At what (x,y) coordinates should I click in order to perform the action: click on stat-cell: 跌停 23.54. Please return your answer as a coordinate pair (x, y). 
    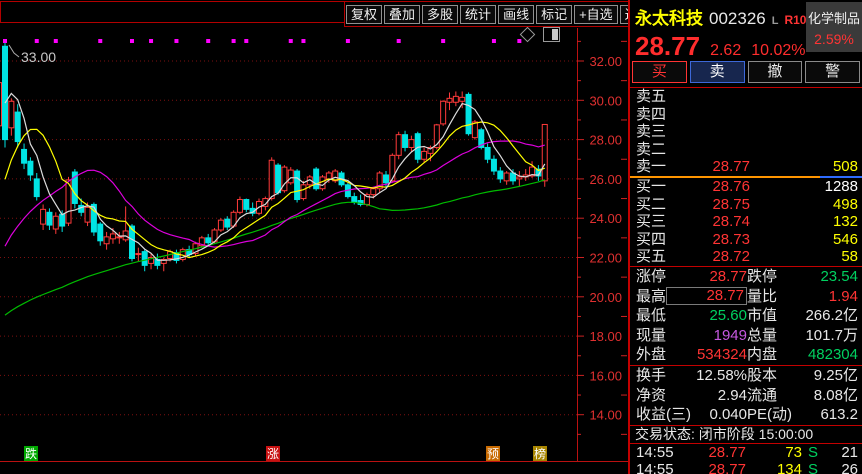
    Looking at the image, I should click on (802, 277).